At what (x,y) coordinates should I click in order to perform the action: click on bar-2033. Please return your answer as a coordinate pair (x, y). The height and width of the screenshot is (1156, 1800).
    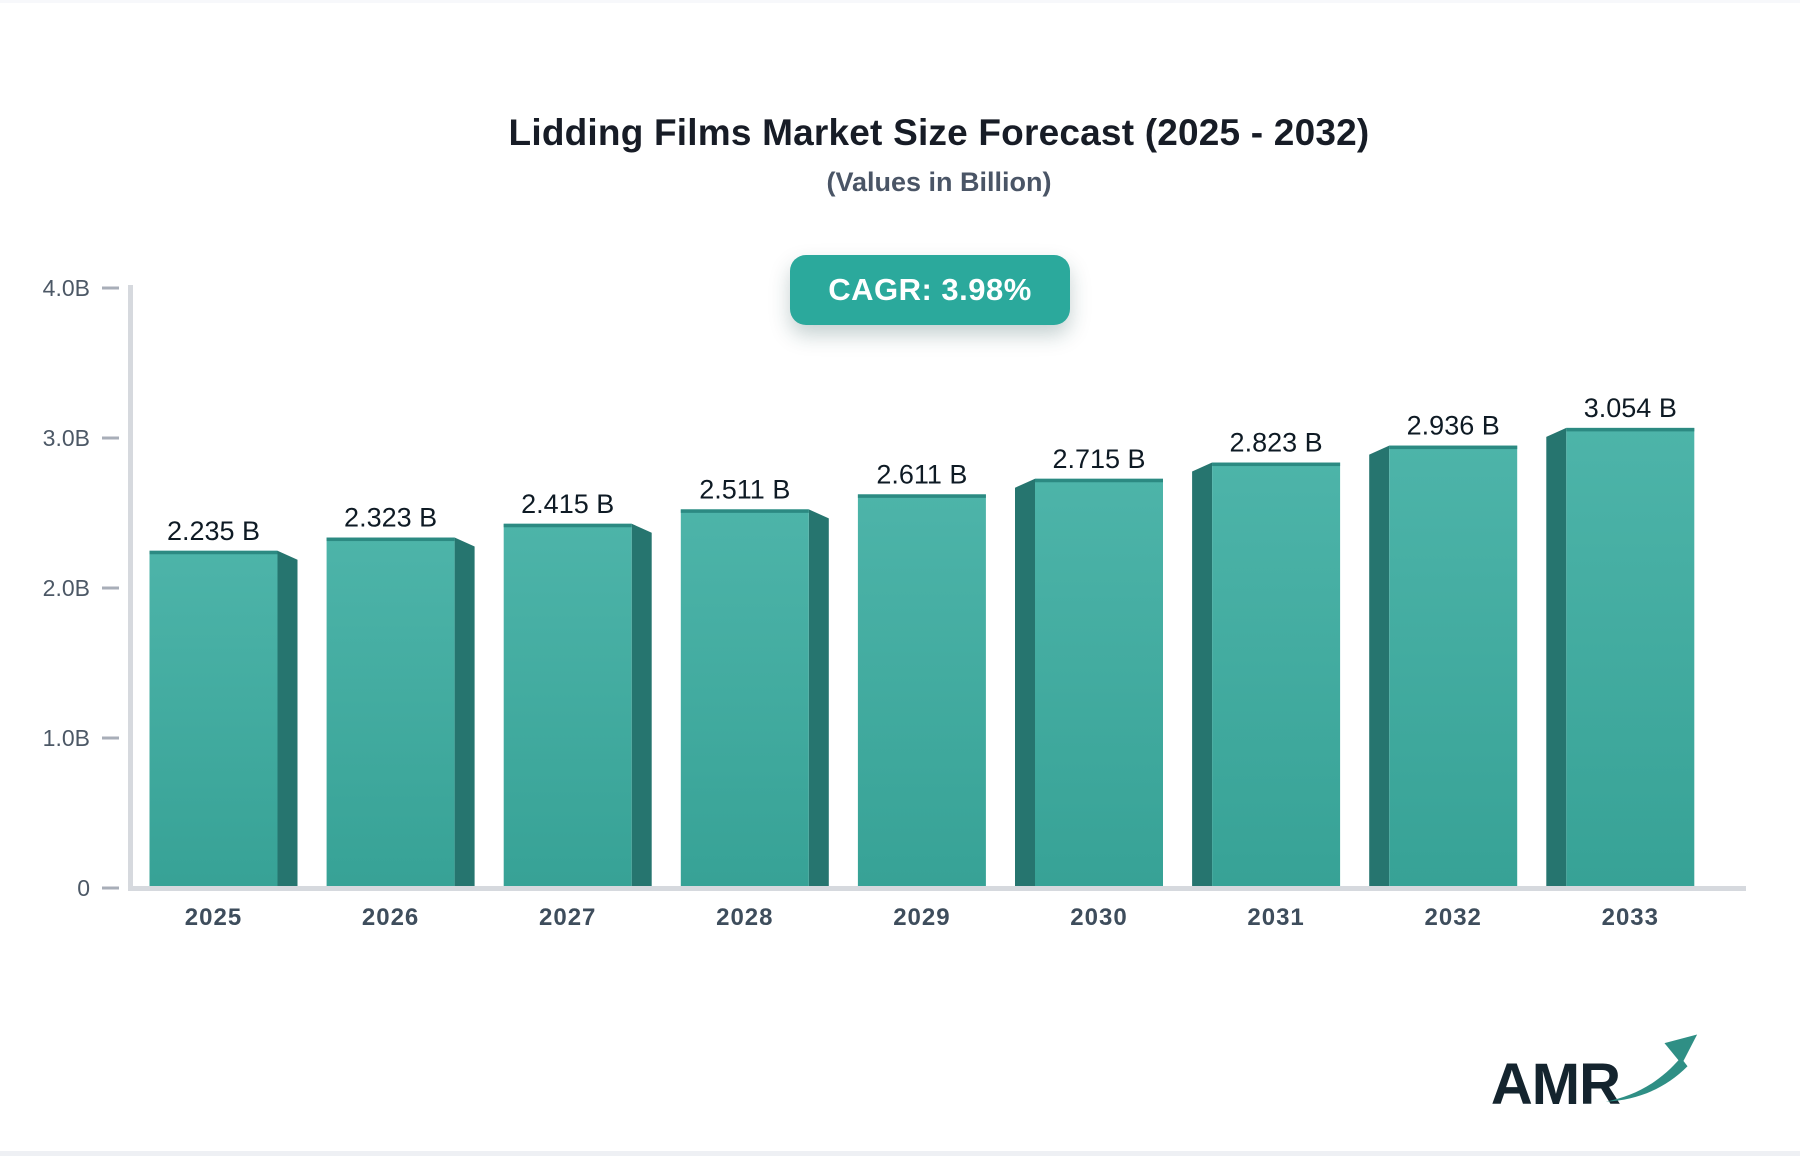
    Looking at the image, I should click on (1630, 656).